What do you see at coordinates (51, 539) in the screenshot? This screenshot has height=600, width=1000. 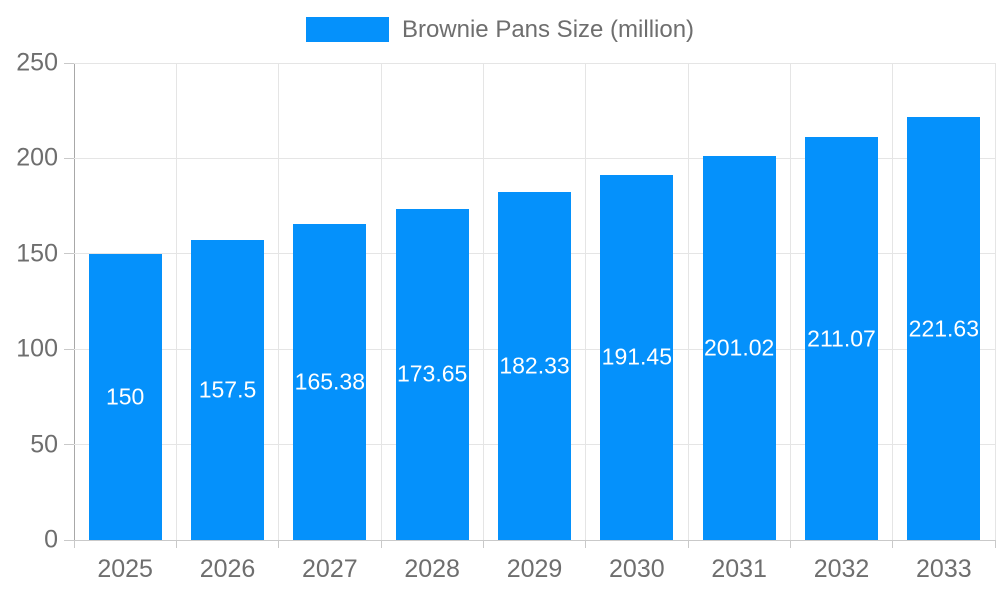 I see `y-axis-label: 0` at bounding box center [51, 539].